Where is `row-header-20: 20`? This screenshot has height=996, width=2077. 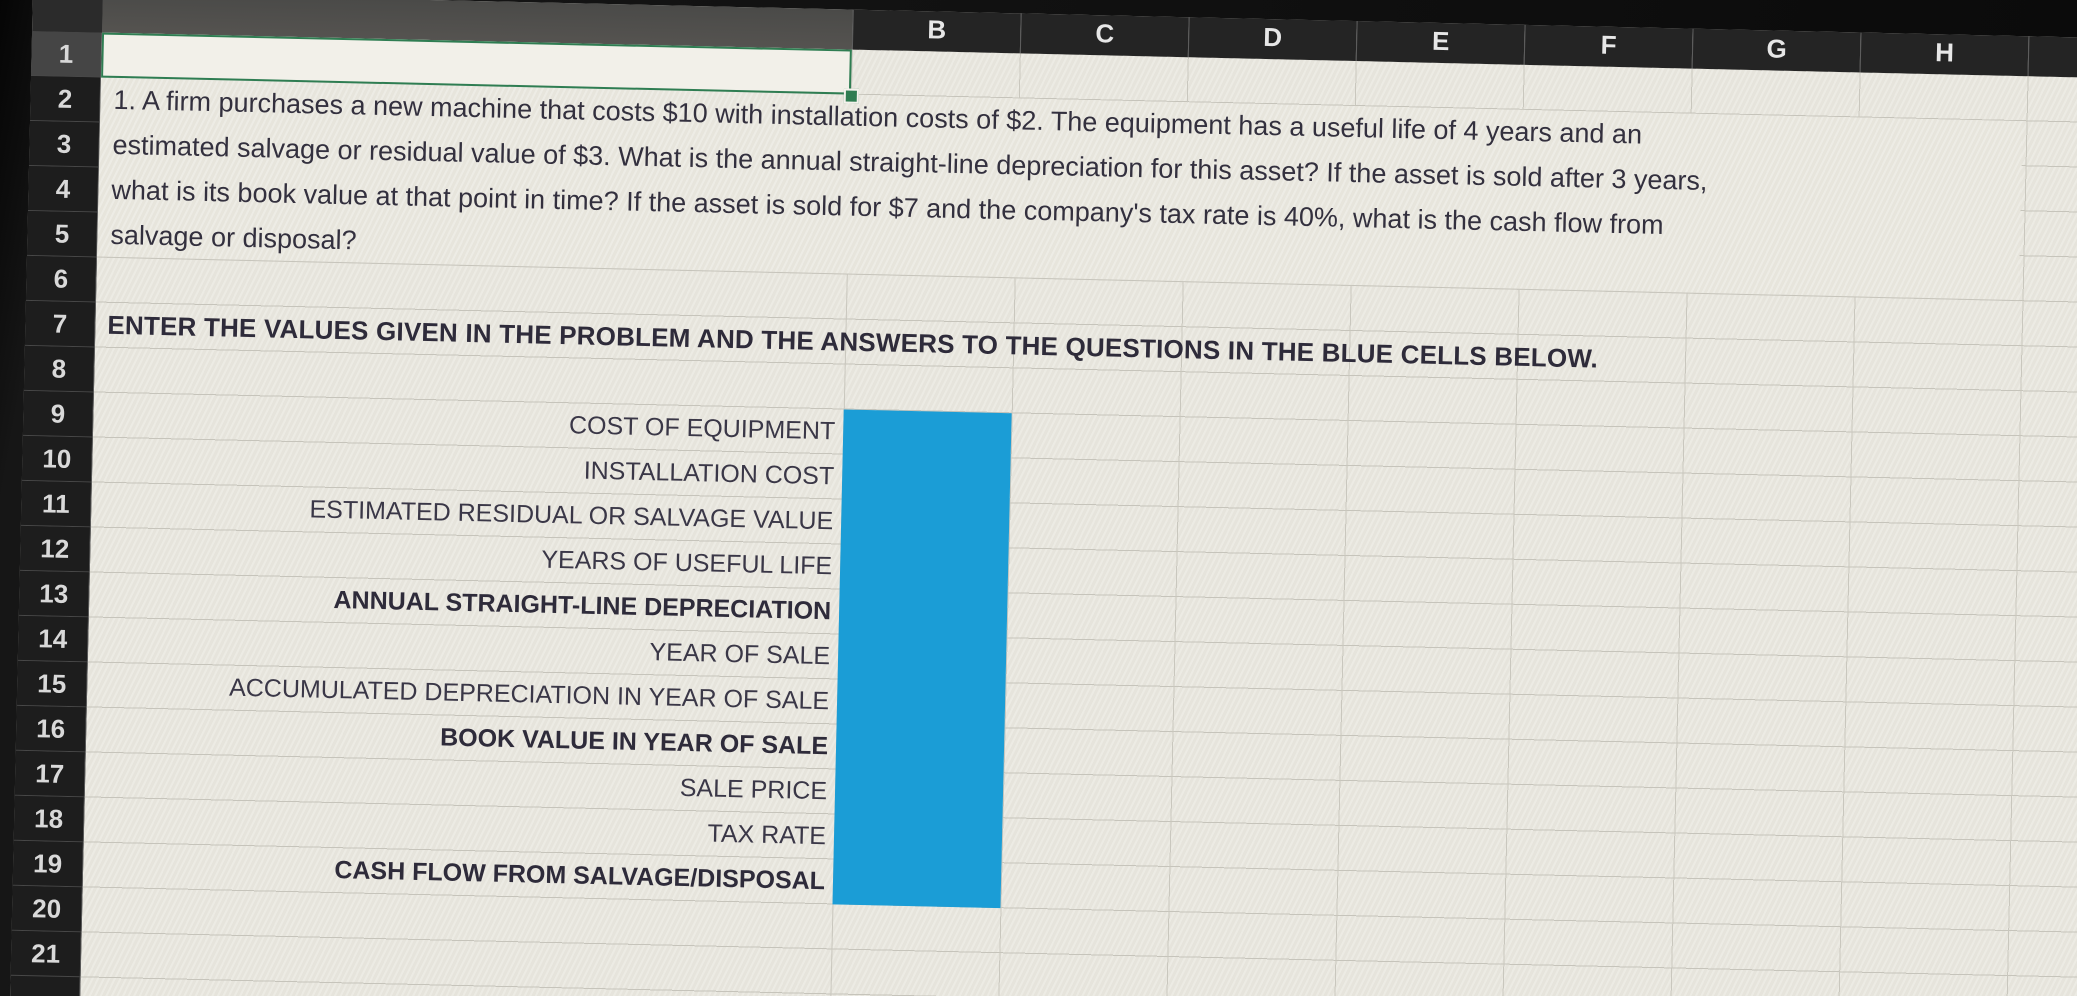 row-header-20: 20 is located at coordinates (46, 909).